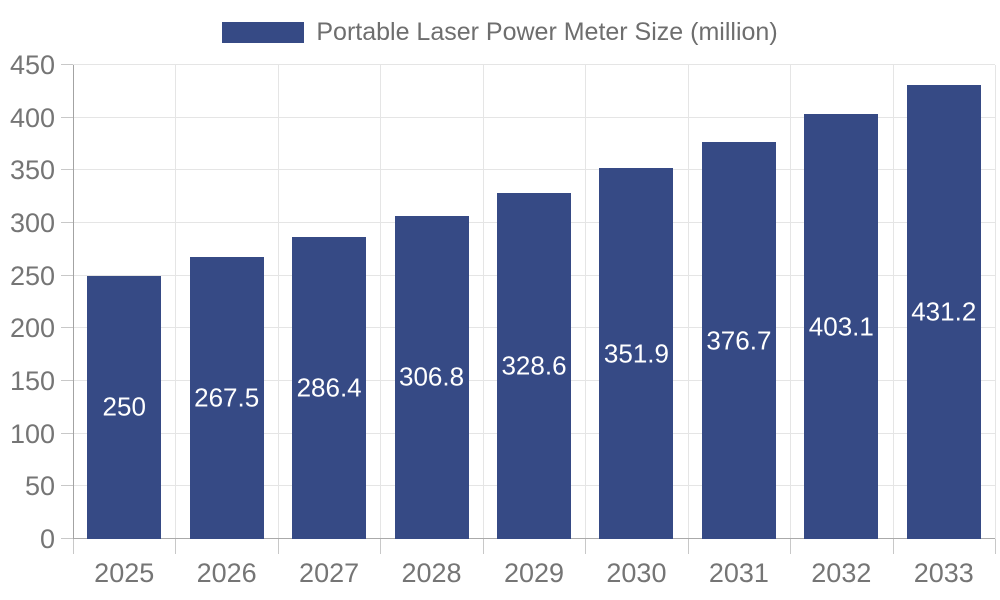 This screenshot has width=1000, height=600. I want to click on y-axis-tick-label: 50, so click(39, 486).